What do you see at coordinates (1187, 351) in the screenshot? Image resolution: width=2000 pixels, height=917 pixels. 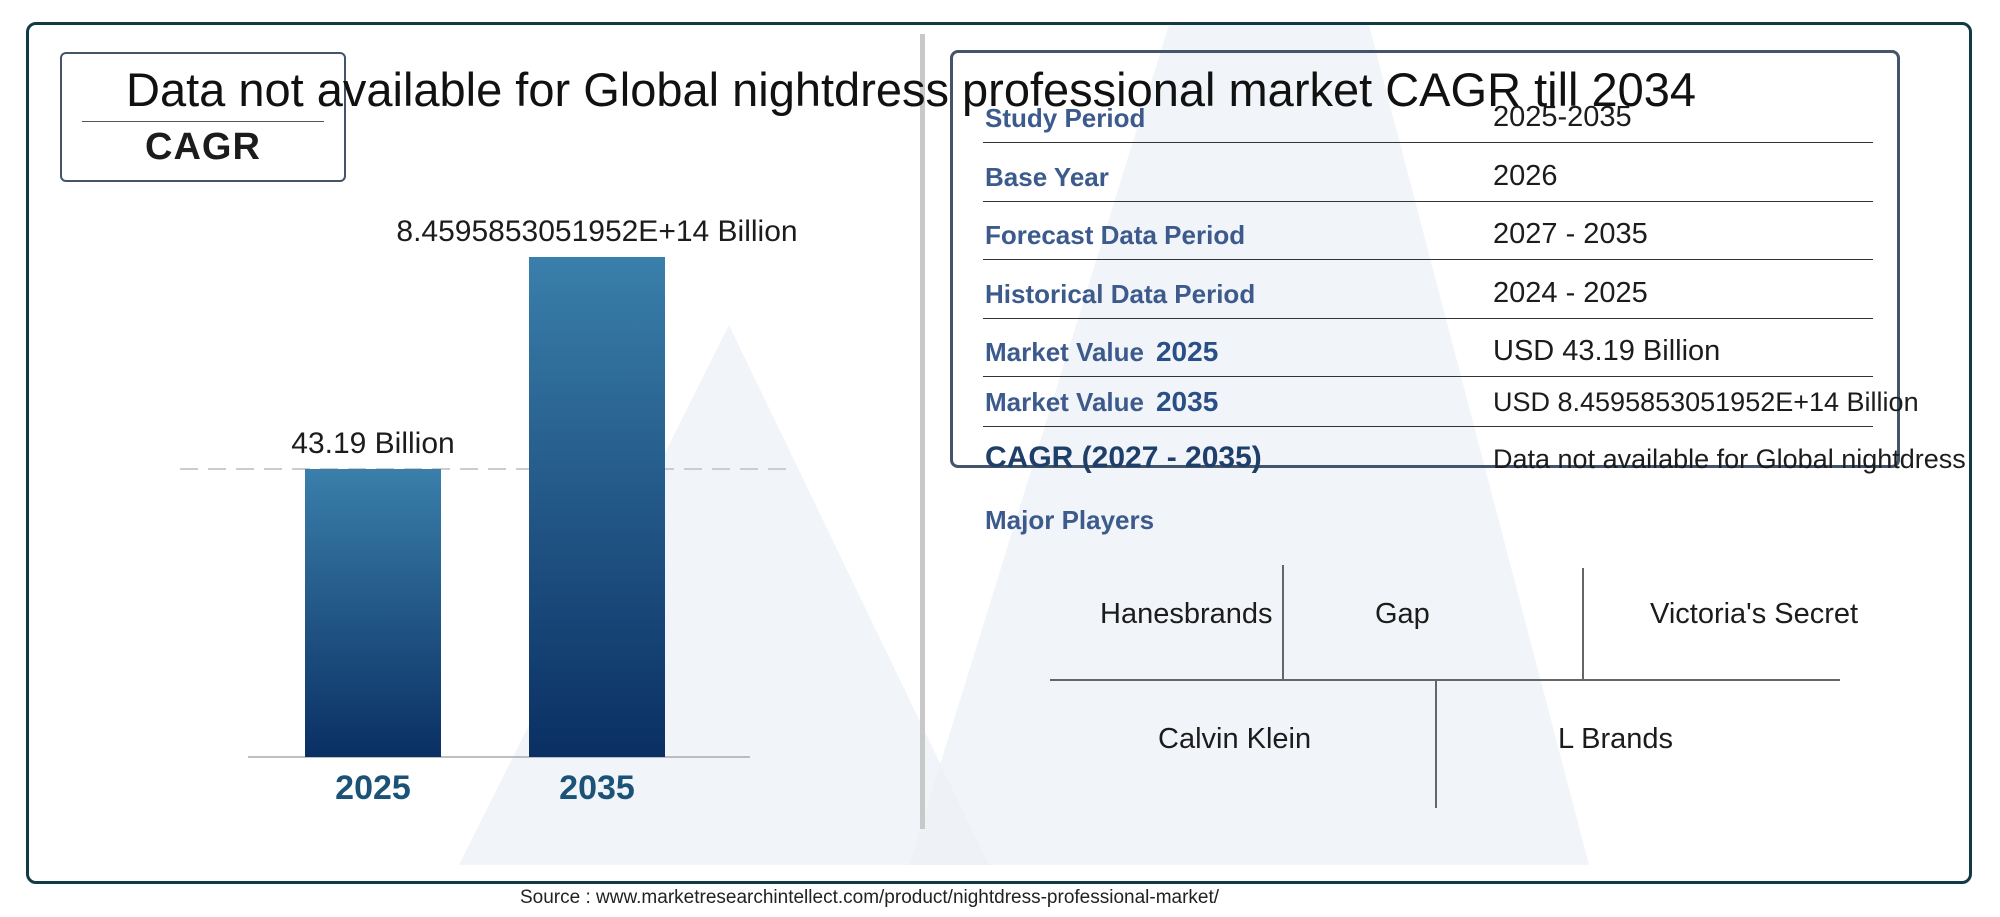 I see `row-label-year: 2025` at bounding box center [1187, 351].